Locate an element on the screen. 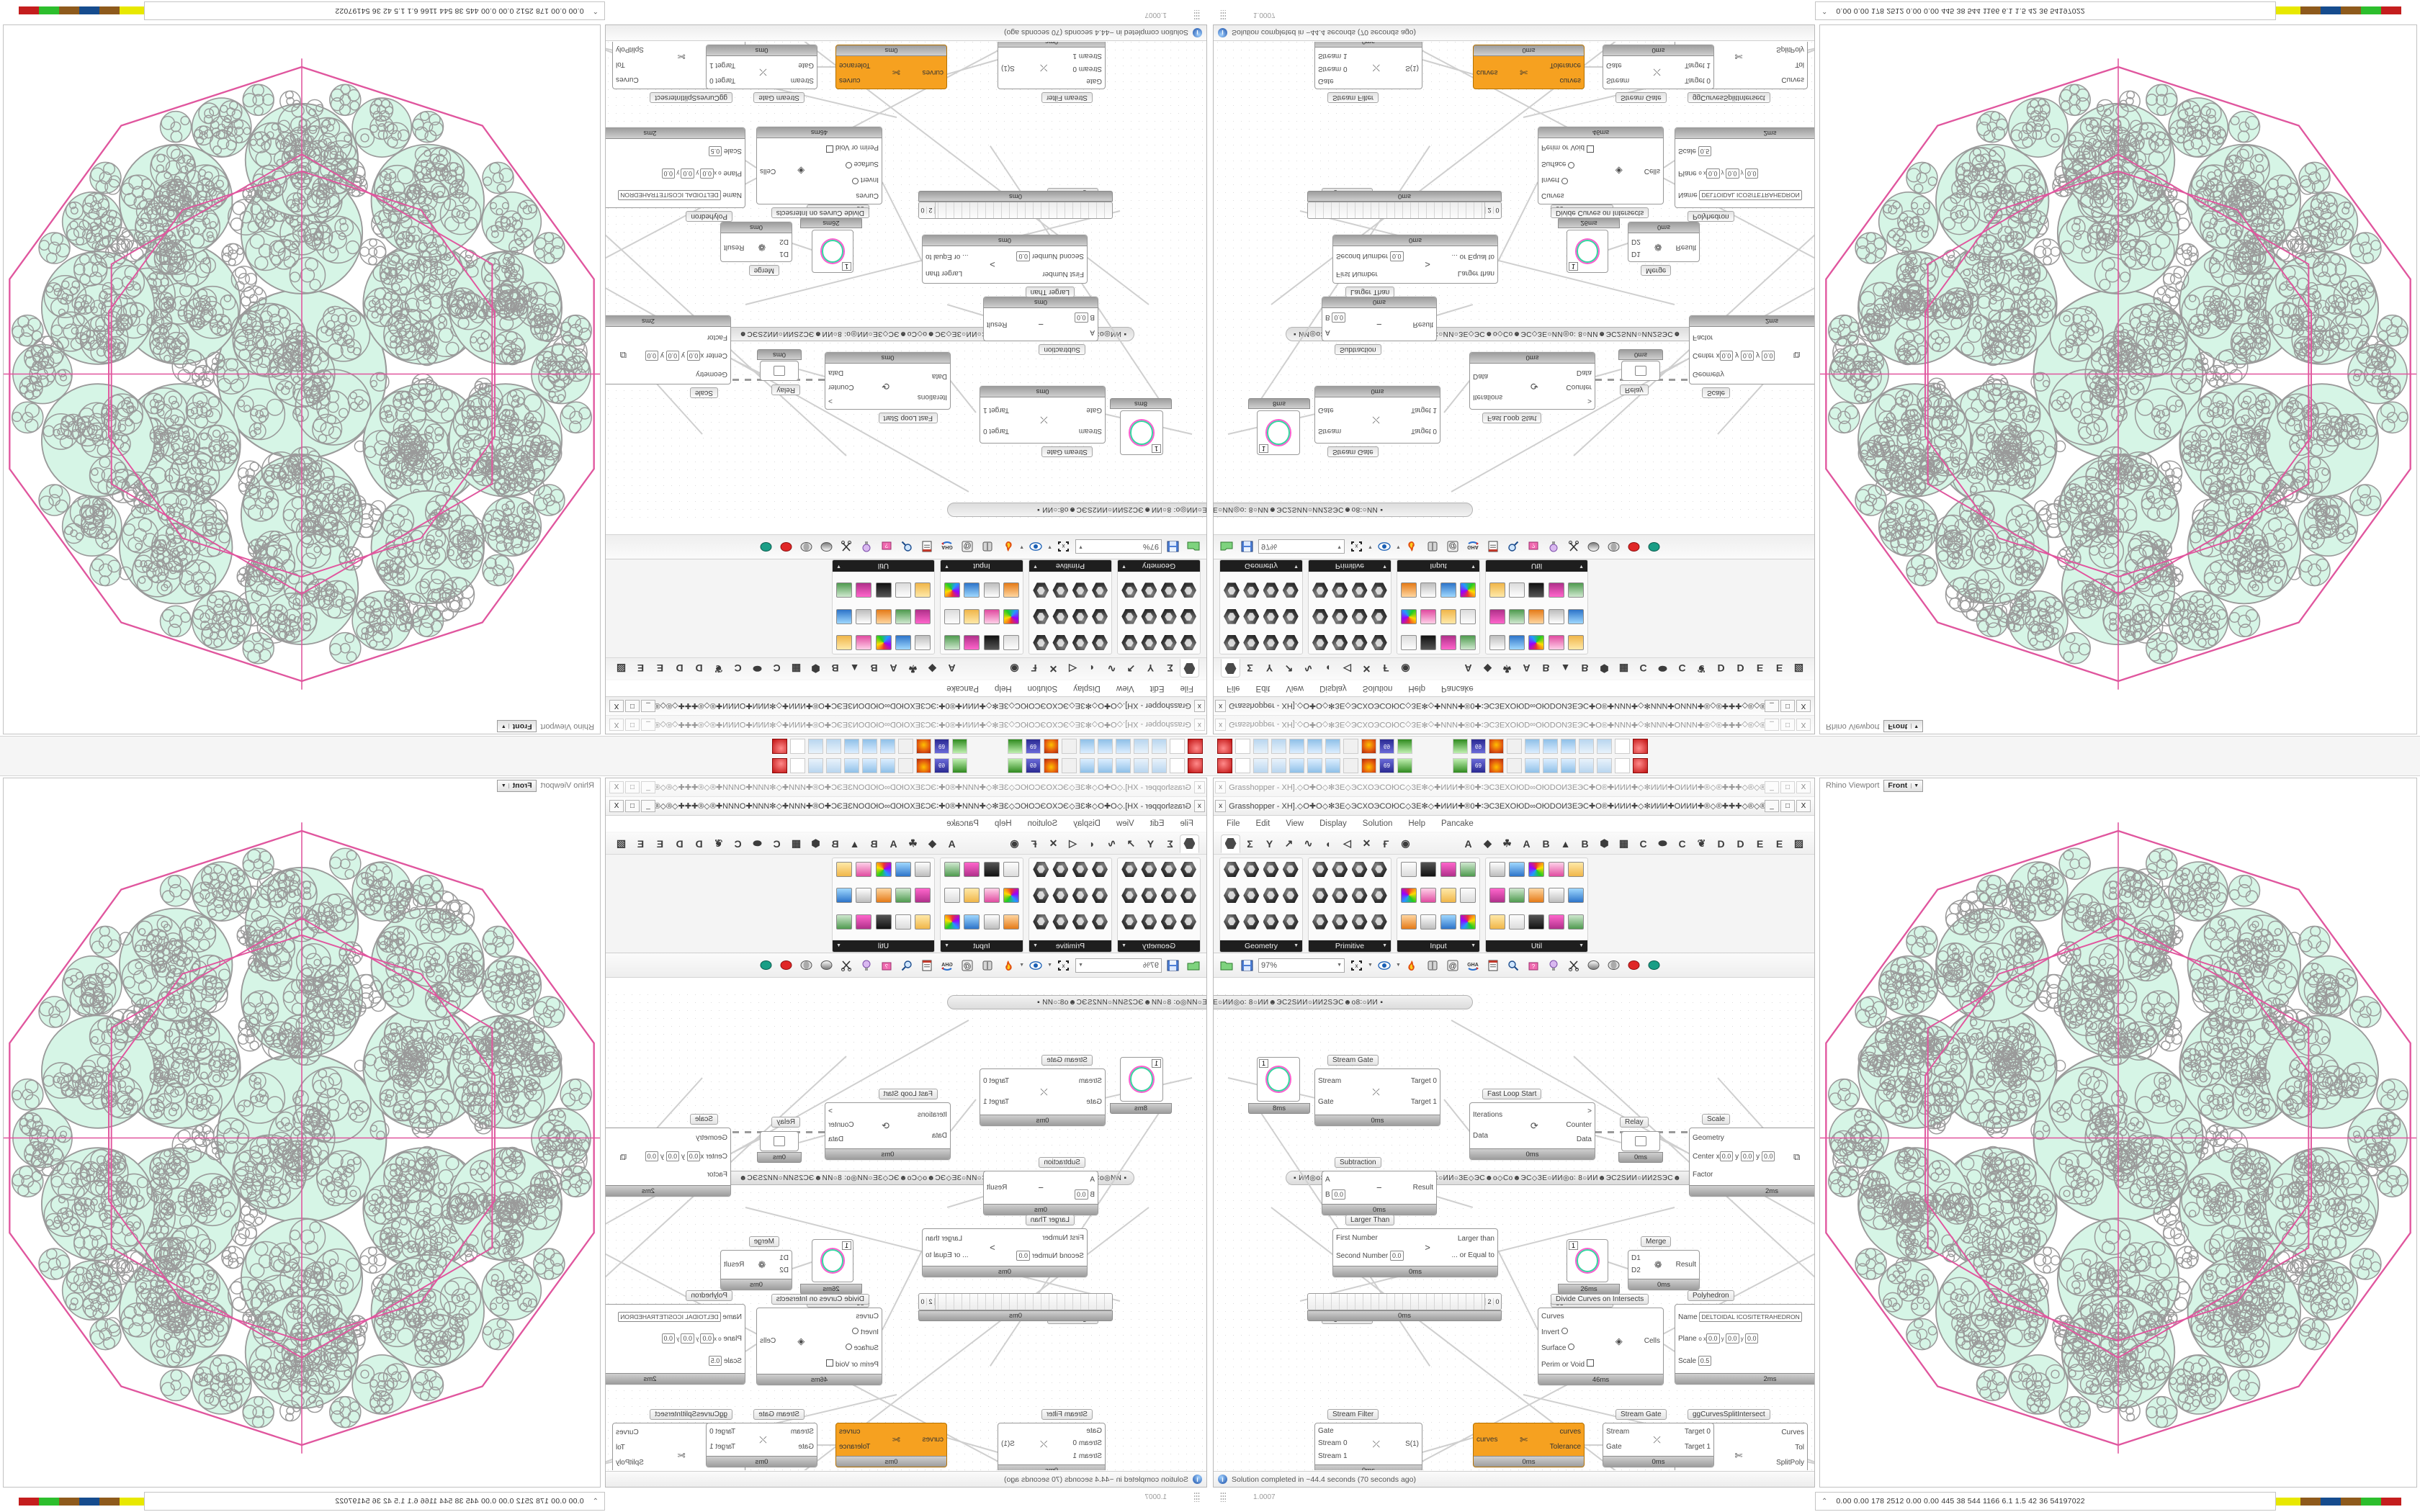 This screenshot has height=1512, width=2420. connection-wire is located at coordinates (961, 1117).